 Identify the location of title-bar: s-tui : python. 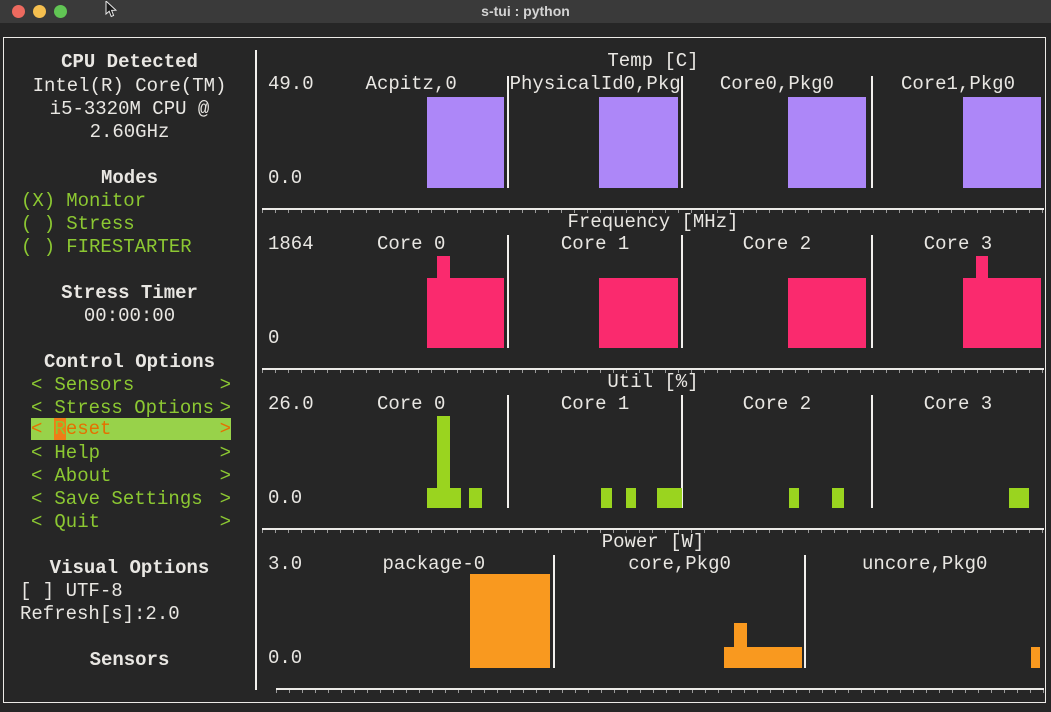
(525, 11).